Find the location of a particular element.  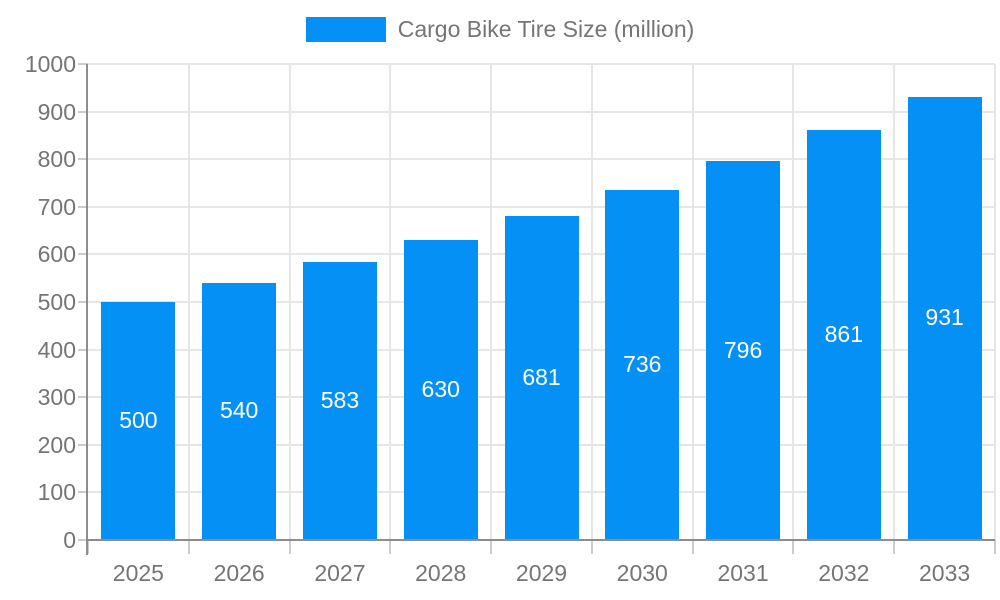

bar-value-label: 500 is located at coordinates (138, 420).